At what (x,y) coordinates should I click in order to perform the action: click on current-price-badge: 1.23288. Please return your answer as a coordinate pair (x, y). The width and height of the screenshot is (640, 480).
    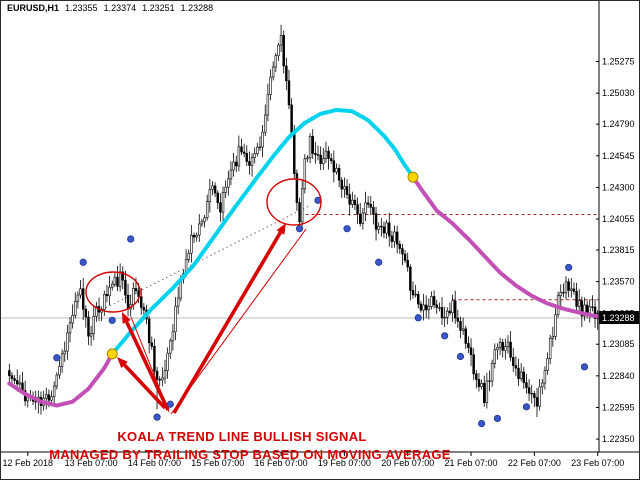
    Looking at the image, I should click on (619, 318).